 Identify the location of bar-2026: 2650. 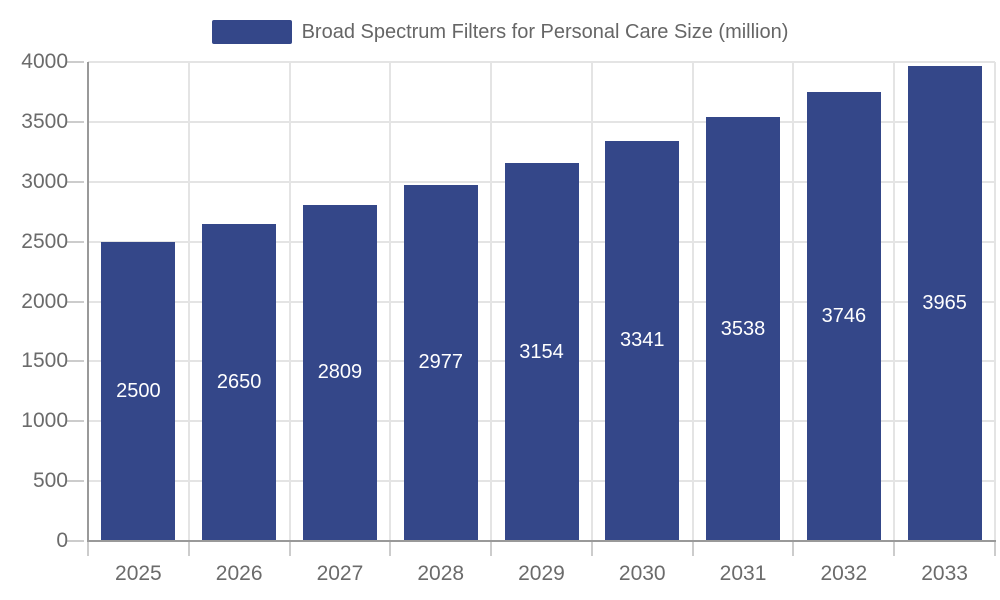
(239, 382).